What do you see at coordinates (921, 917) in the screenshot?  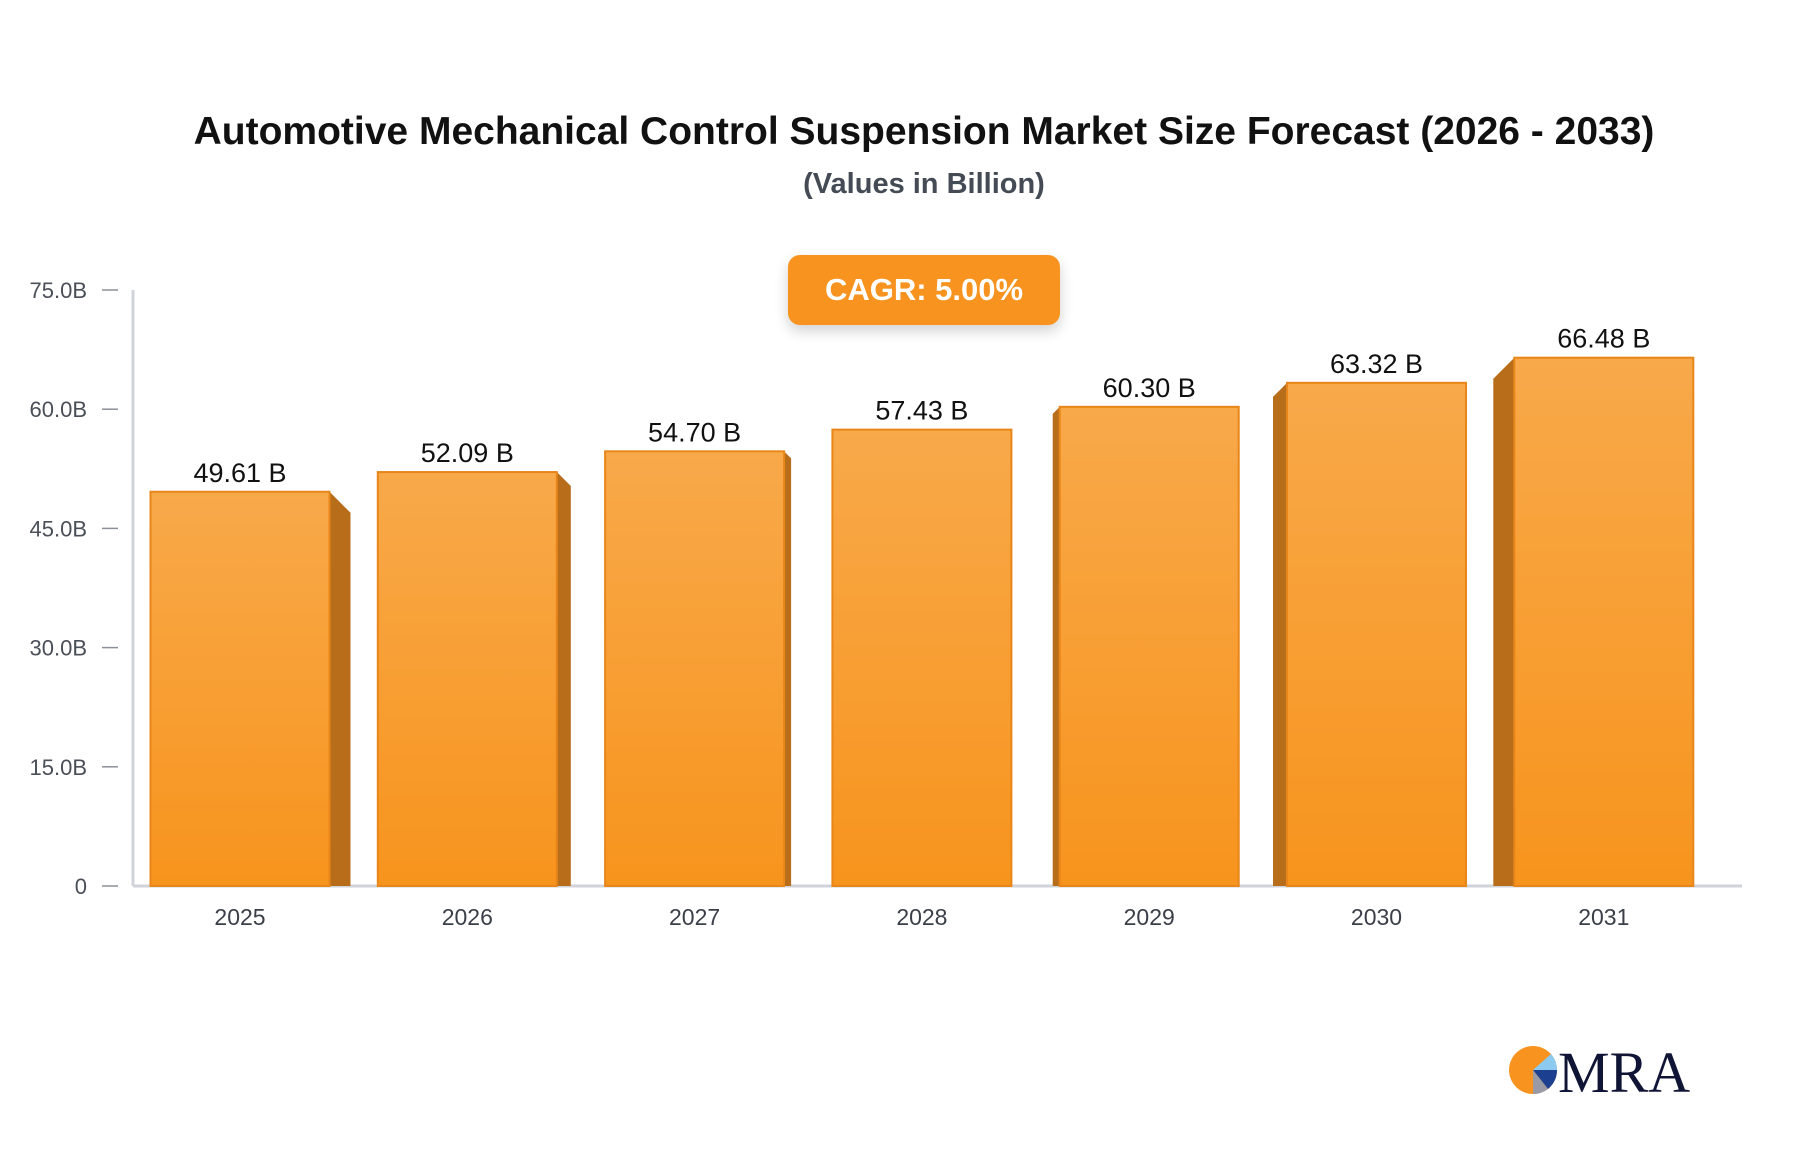 I see `x-tick-label: 2028` at bounding box center [921, 917].